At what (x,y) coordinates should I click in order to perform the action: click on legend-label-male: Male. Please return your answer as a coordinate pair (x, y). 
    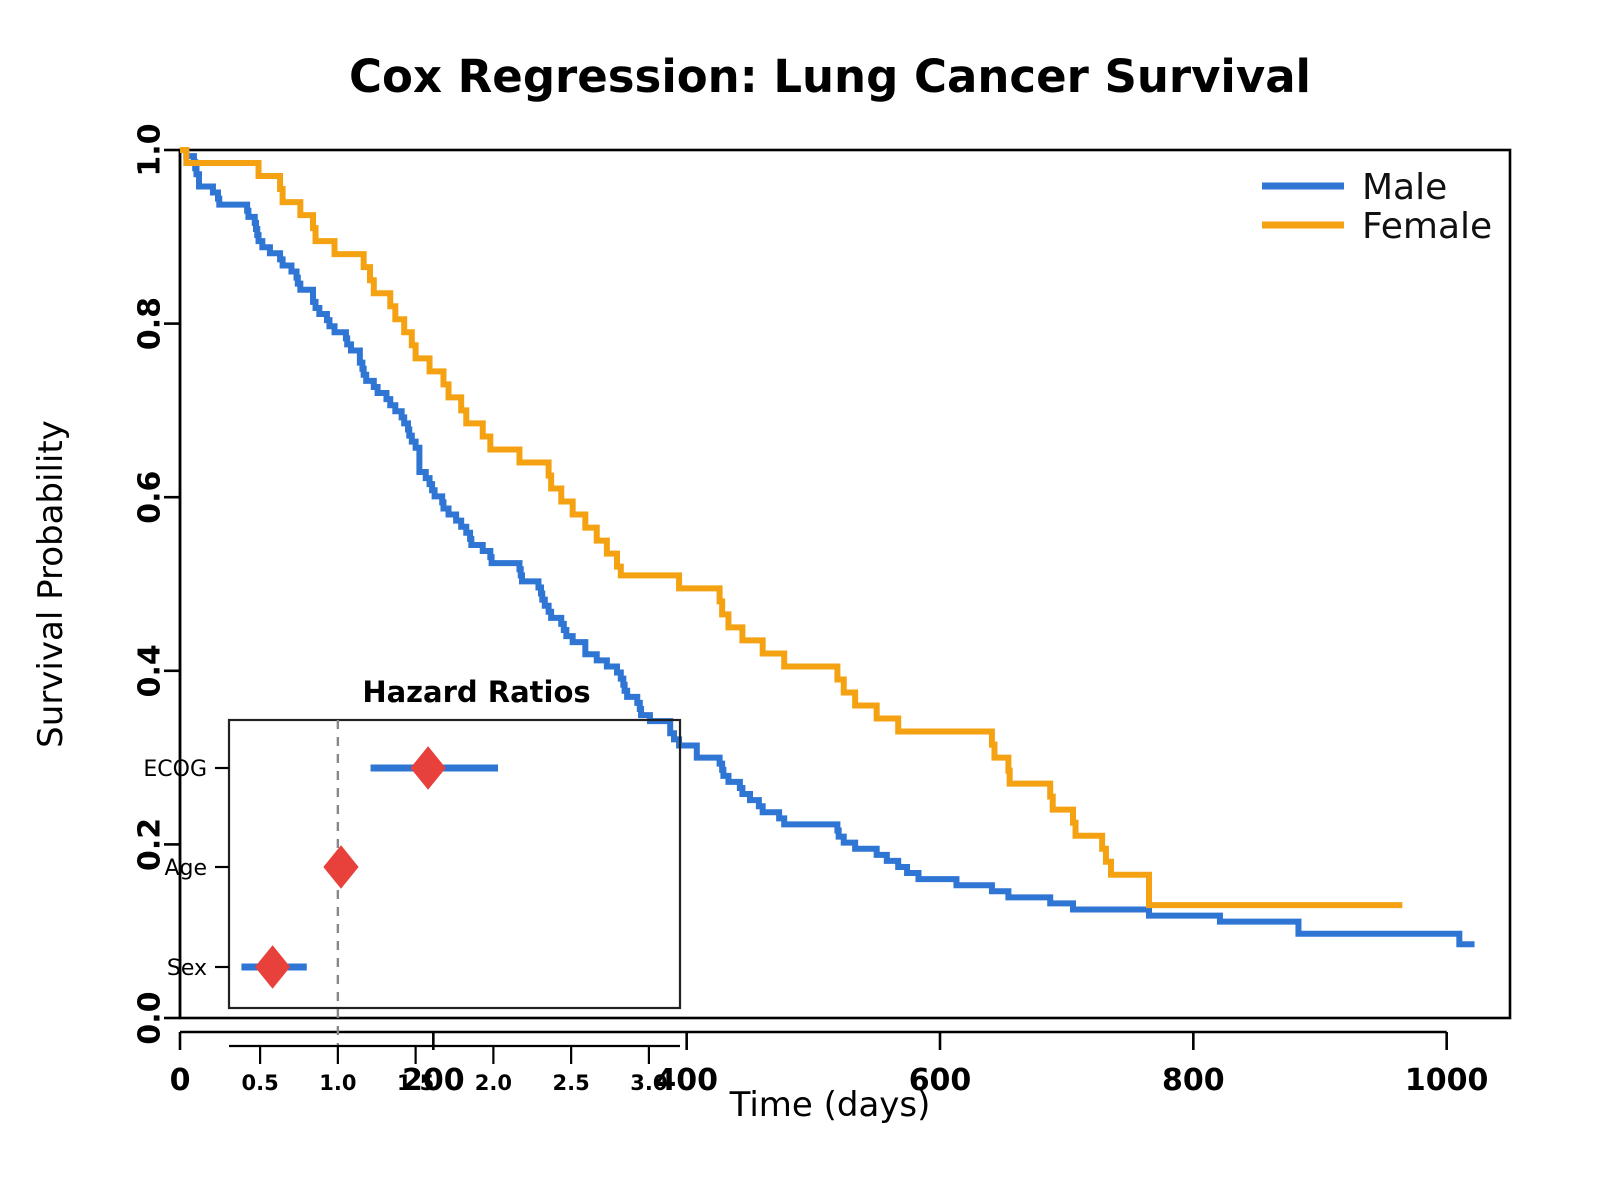
    Looking at the image, I should click on (1404, 187).